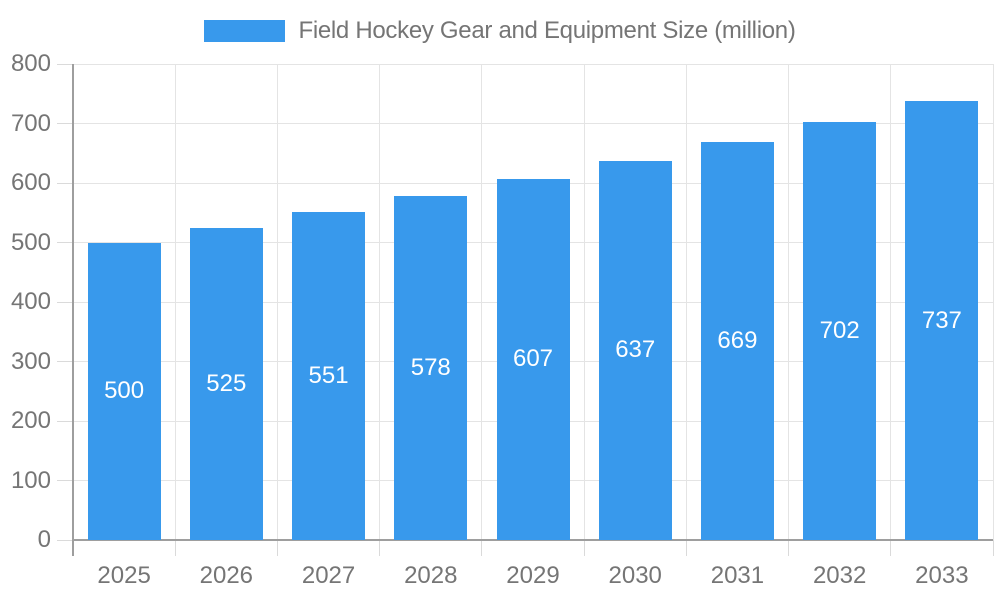 Image resolution: width=1000 pixels, height=600 pixels. What do you see at coordinates (30, 420) in the screenshot?
I see `y-tick-label: 200` at bounding box center [30, 420].